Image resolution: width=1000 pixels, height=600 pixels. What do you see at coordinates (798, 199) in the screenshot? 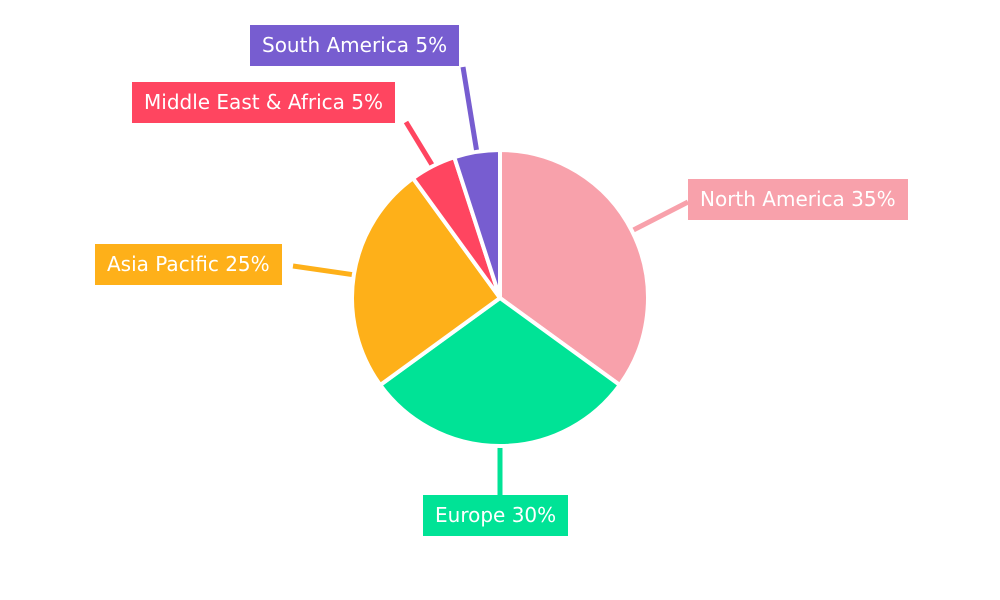
I see `slice-label-north-america: North America 35%` at bounding box center [798, 199].